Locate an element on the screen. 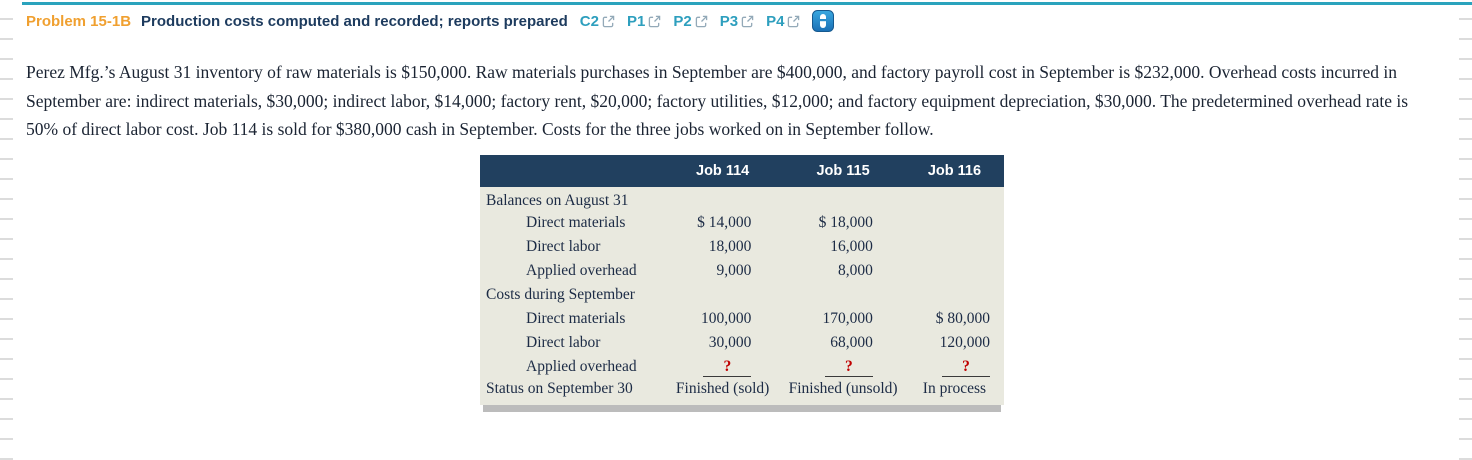 The image size is (1472, 460). column-header-blank is located at coordinates (572, 171).